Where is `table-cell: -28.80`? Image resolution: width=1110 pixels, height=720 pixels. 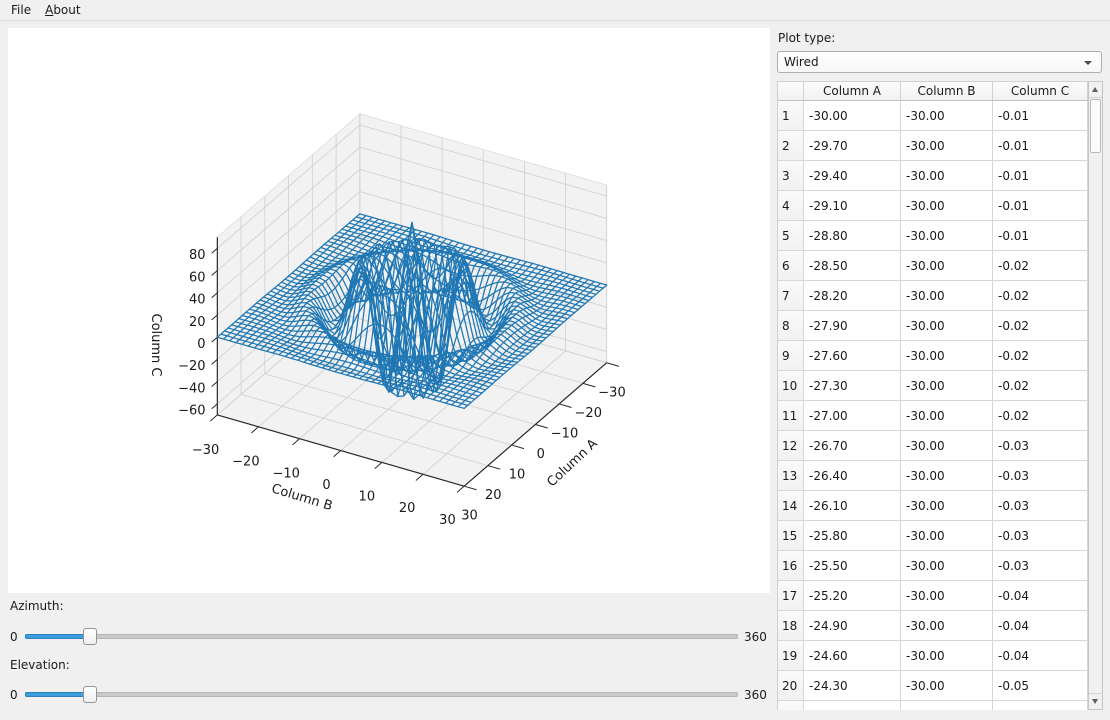 table-cell: -28.80 is located at coordinates (852, 236).